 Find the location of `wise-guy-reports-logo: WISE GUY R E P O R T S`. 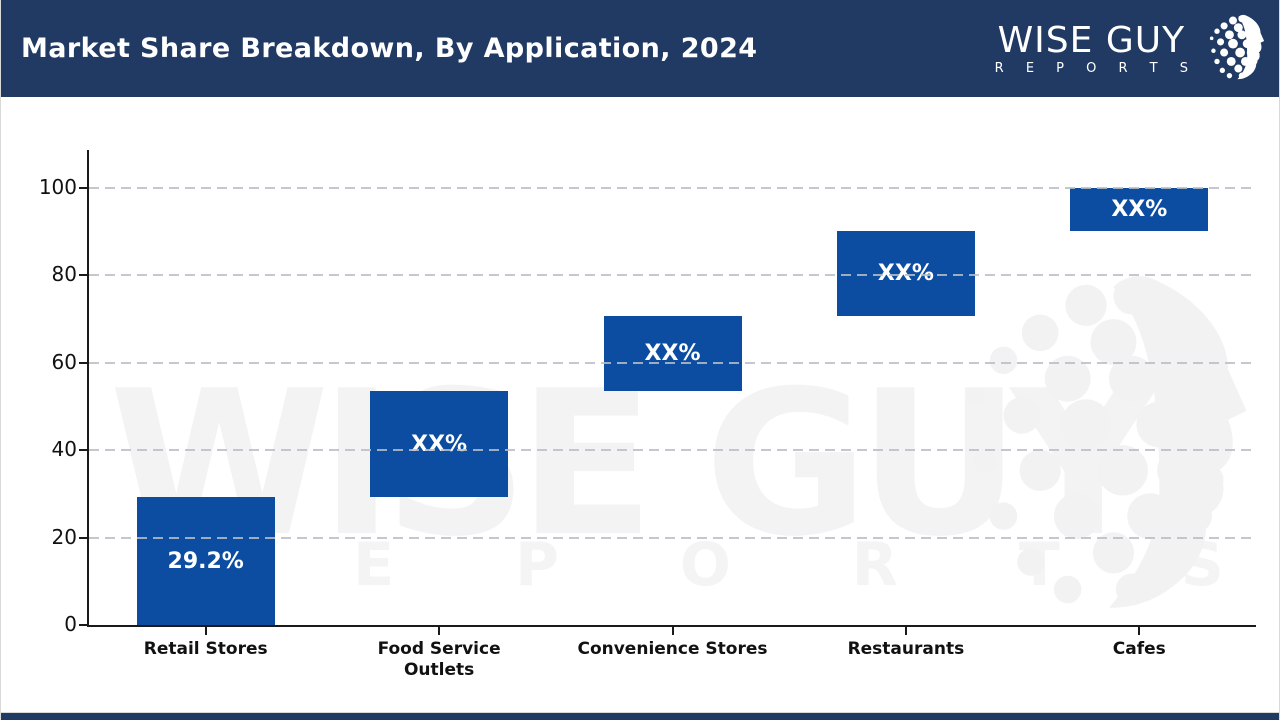

wise-guy-reports-logo: WISE GUY R E P O R T S is located at coordinates (1125, 49).